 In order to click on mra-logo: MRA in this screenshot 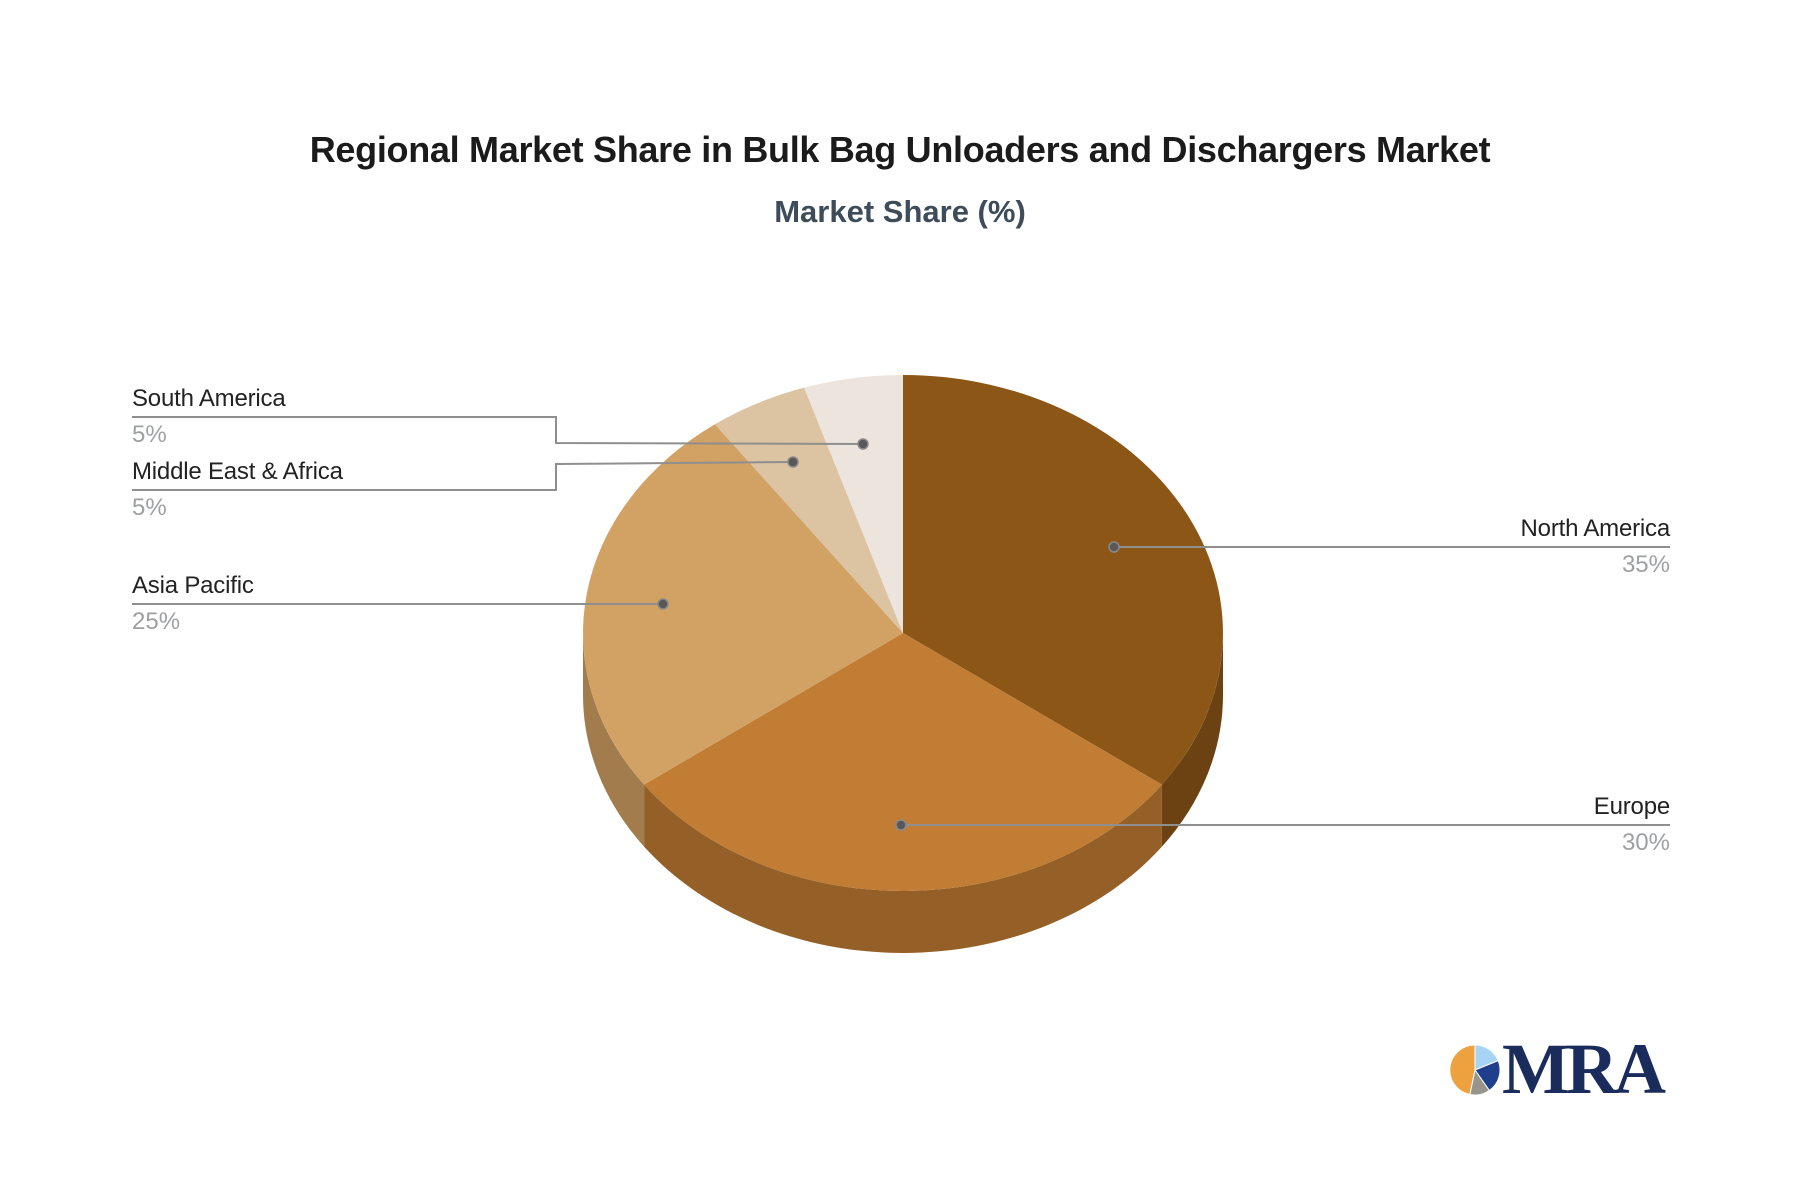, I will do `click(1569, 1073)`.